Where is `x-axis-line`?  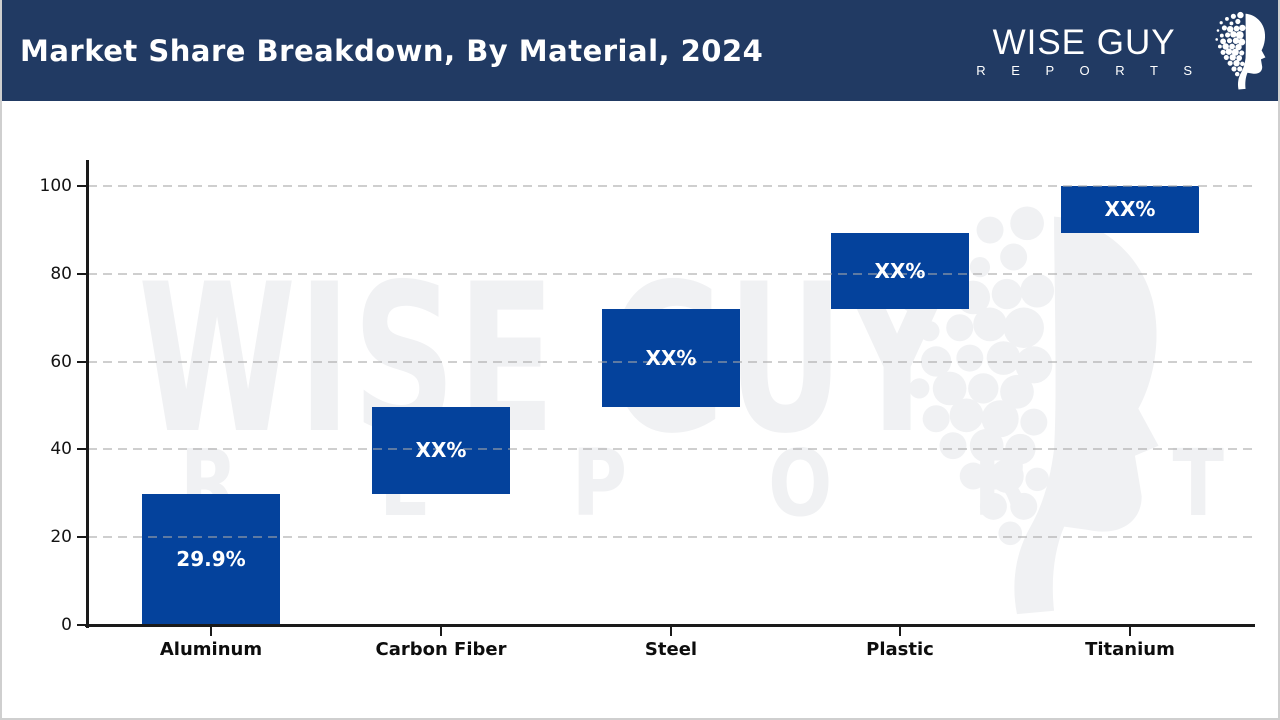 x-axis-line is located at coordinates (670, 625).